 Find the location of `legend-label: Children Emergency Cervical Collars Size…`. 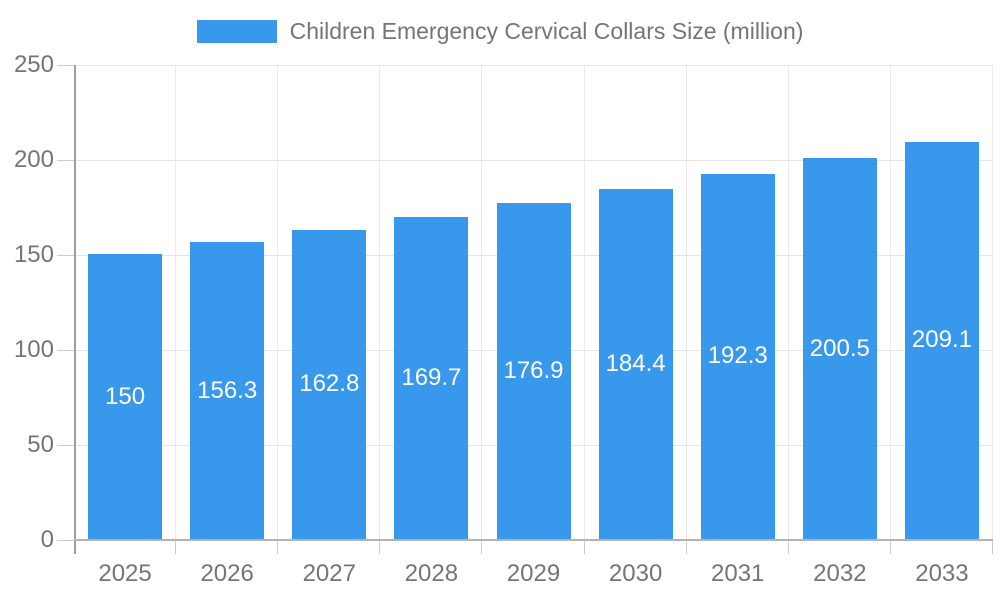

legend-label: Children Emergency Cervical Collars Size… is located at coordinates (546, 31).